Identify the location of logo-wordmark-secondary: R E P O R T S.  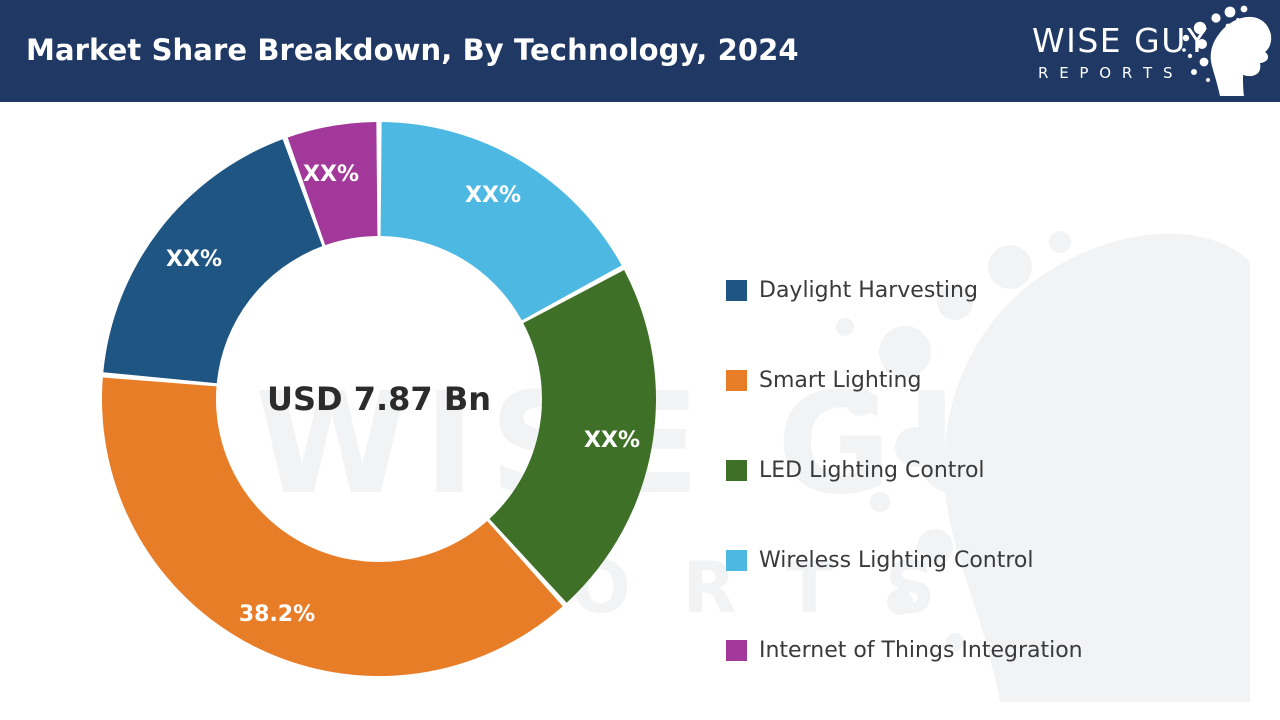
(1106, 73).